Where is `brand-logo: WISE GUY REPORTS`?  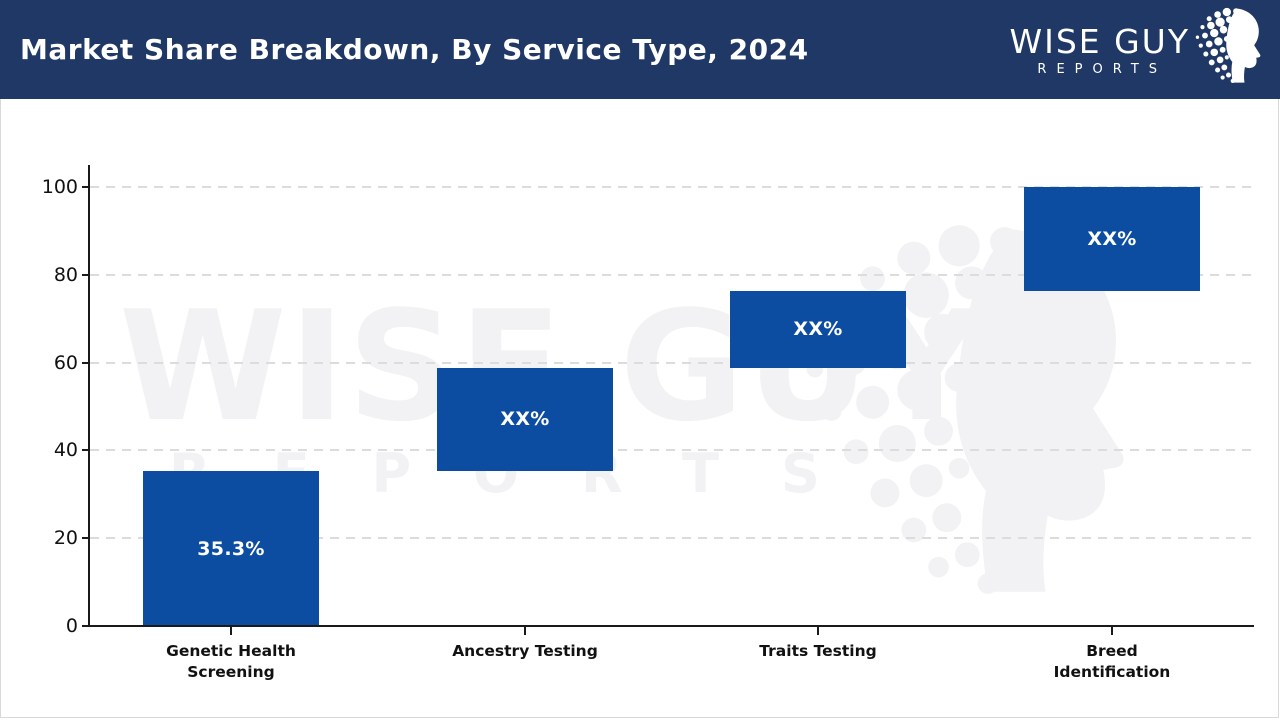
brand-logo: WISE GUY REPORTS is located at coordinates (1138, 49).